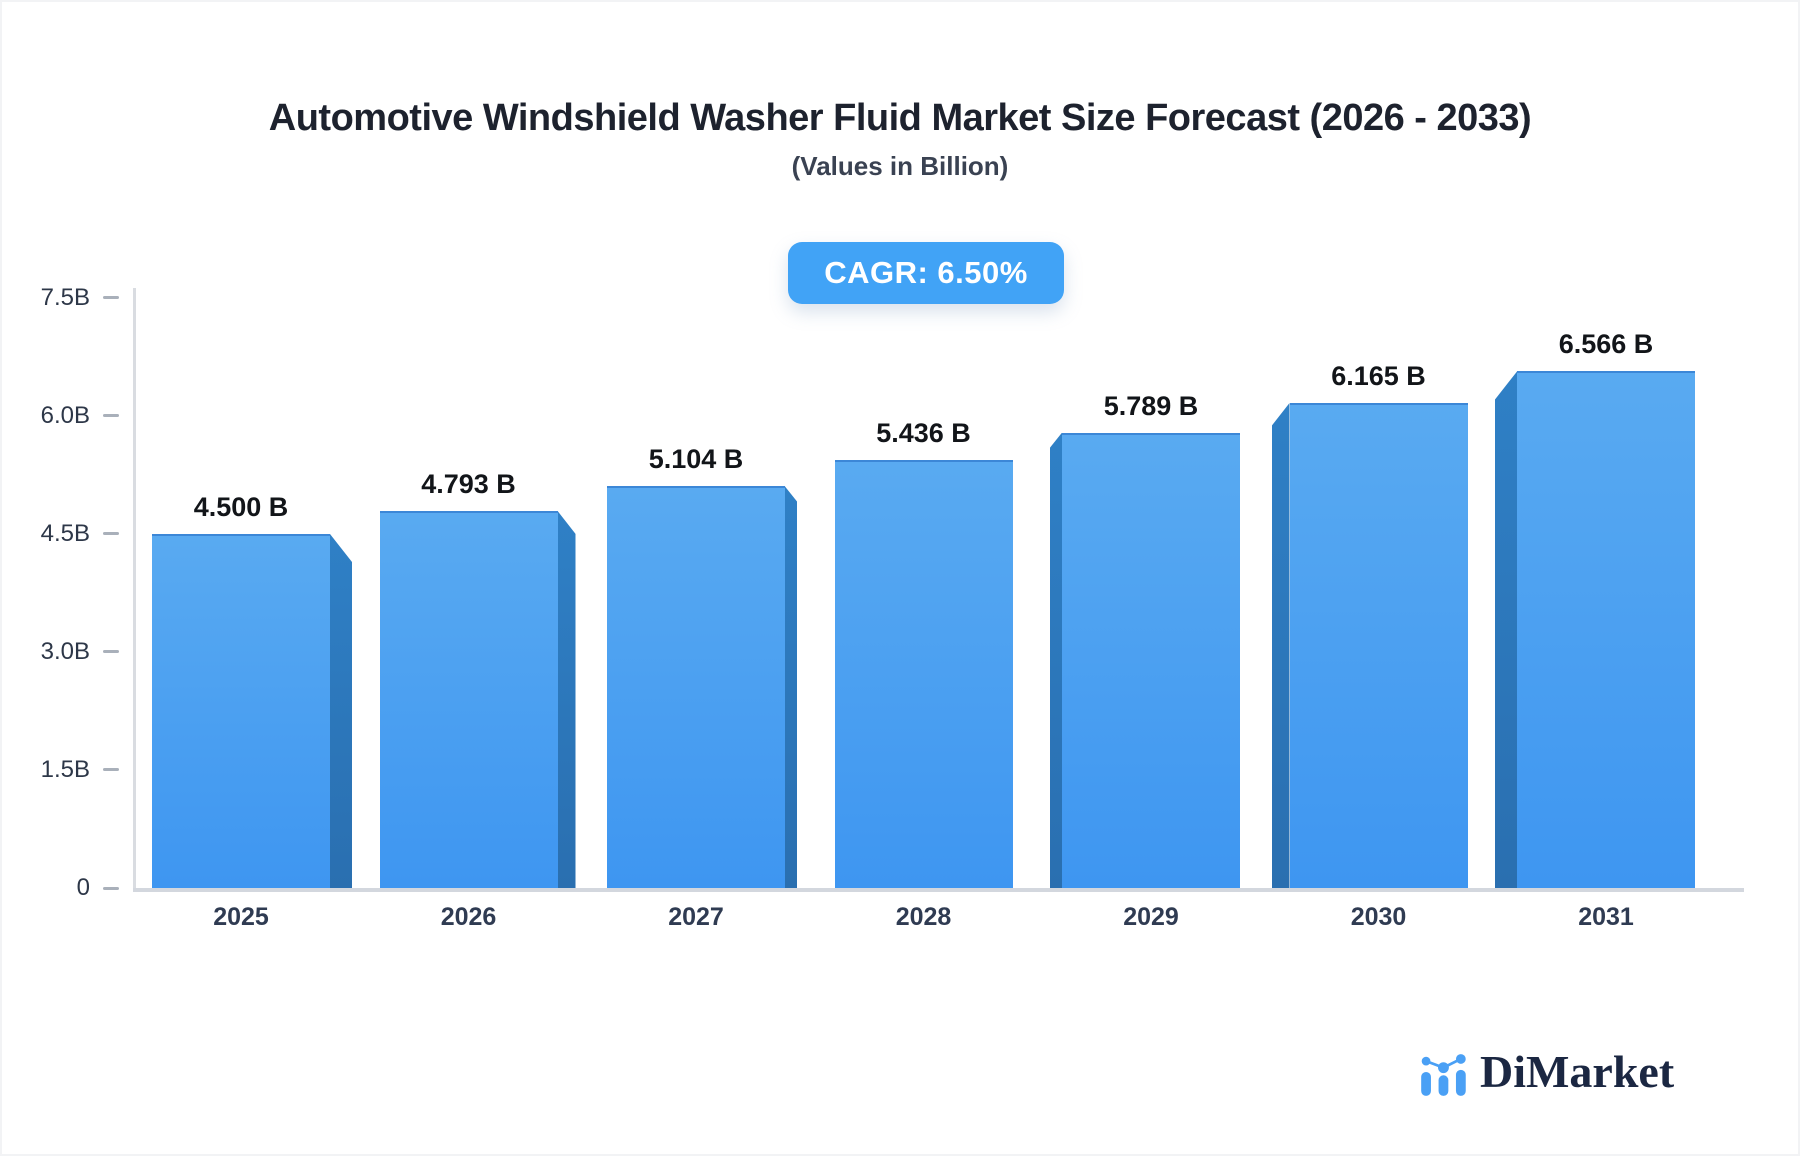 The image size is (1800, 1156). I want to click on y-axis-line, so click(134, 590).